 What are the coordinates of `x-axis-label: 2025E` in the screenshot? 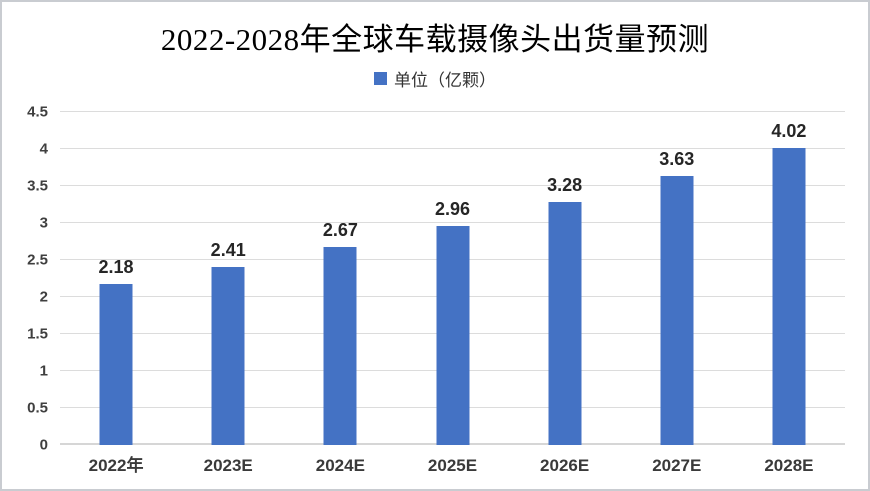 It's located at (452, 465).